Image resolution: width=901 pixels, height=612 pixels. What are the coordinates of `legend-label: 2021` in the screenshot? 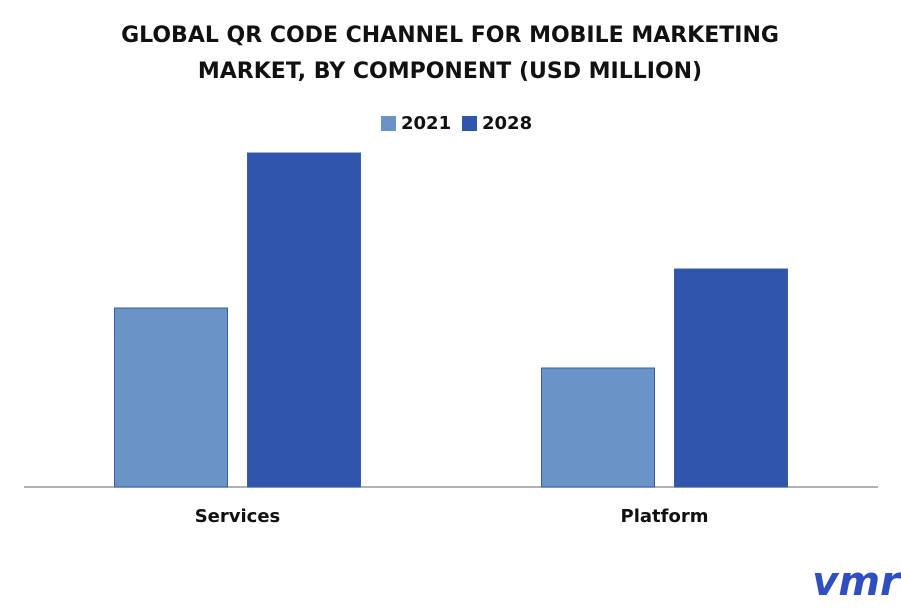 It's located at (426, 123).